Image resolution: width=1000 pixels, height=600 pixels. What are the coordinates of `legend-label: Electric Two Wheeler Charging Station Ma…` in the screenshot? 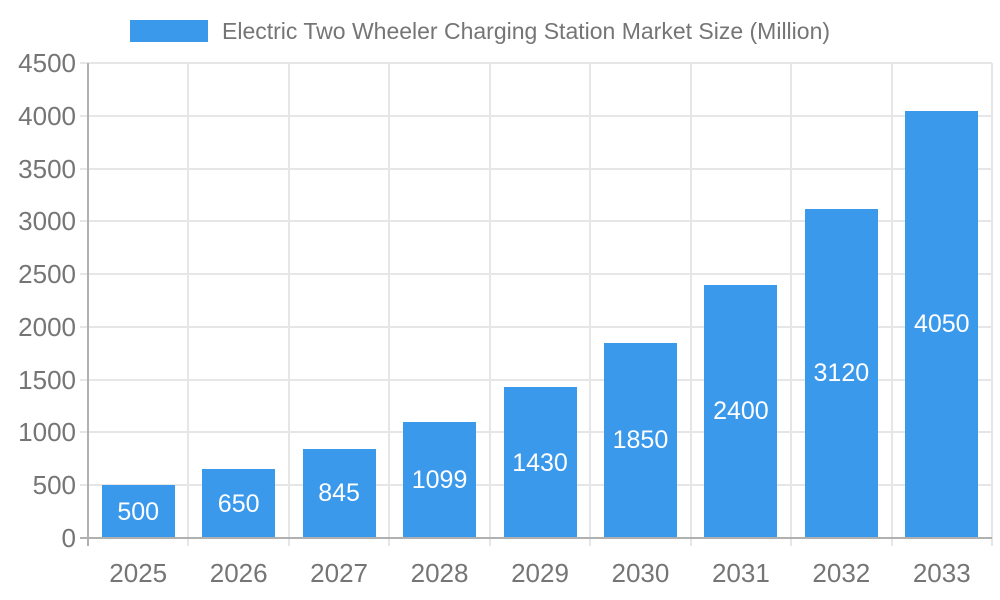 It's located at (526, 31).